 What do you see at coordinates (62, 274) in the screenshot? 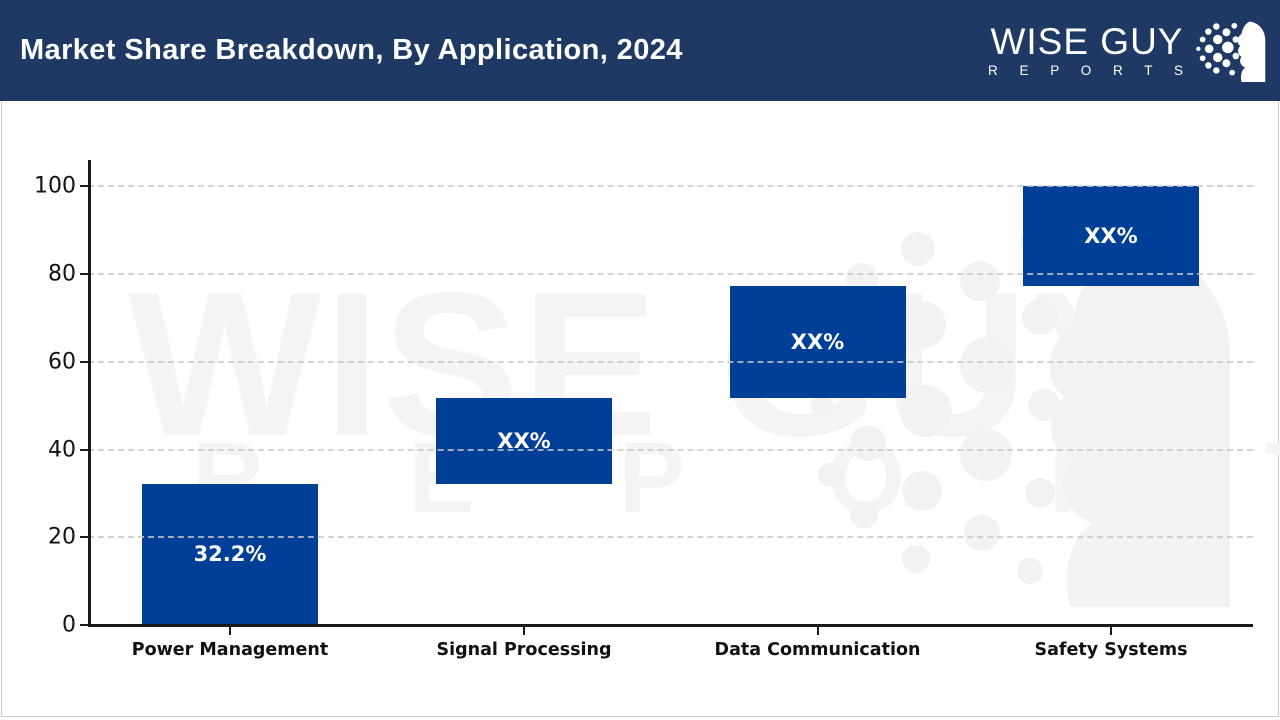
I see `y-tick-label: 80` at bounding box center [62, 274].